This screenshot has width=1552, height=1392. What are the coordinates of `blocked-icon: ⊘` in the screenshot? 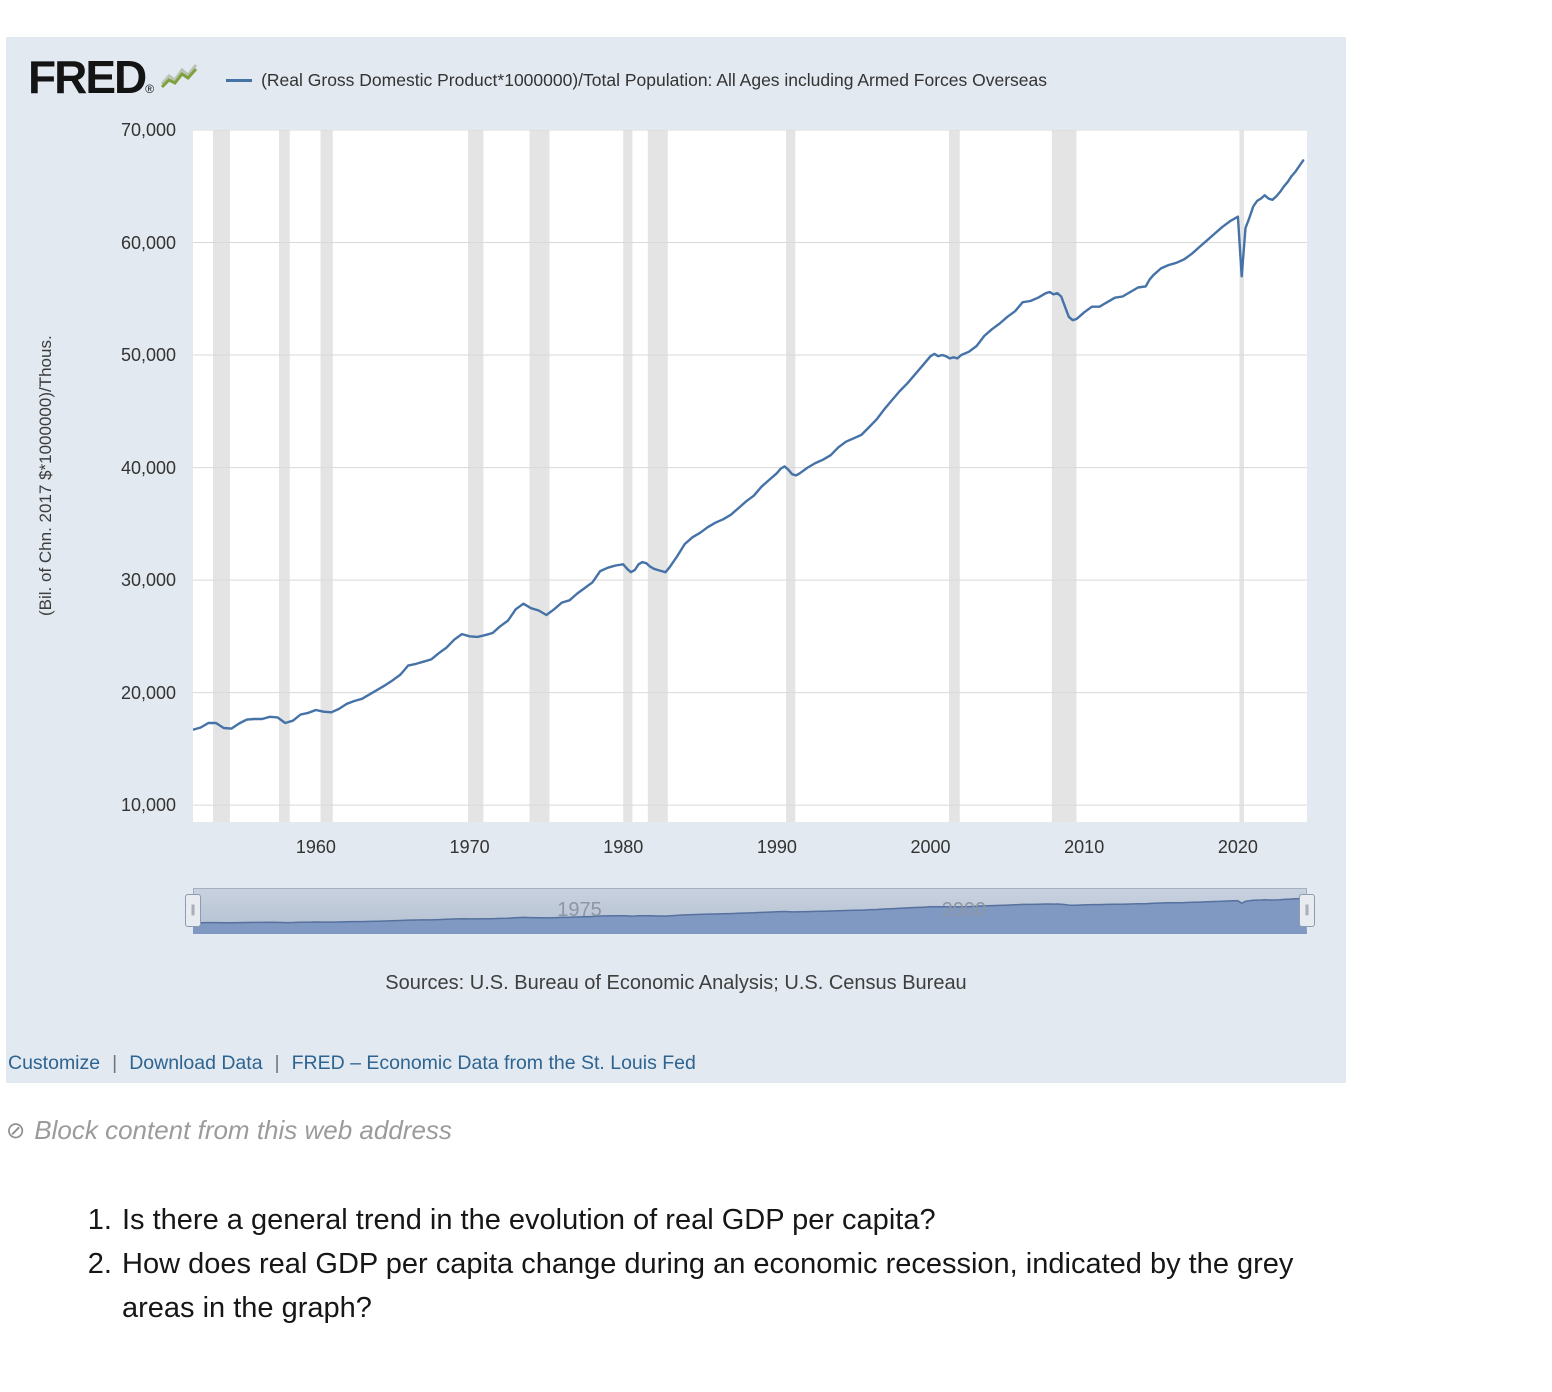 It's located at (16, 1130).